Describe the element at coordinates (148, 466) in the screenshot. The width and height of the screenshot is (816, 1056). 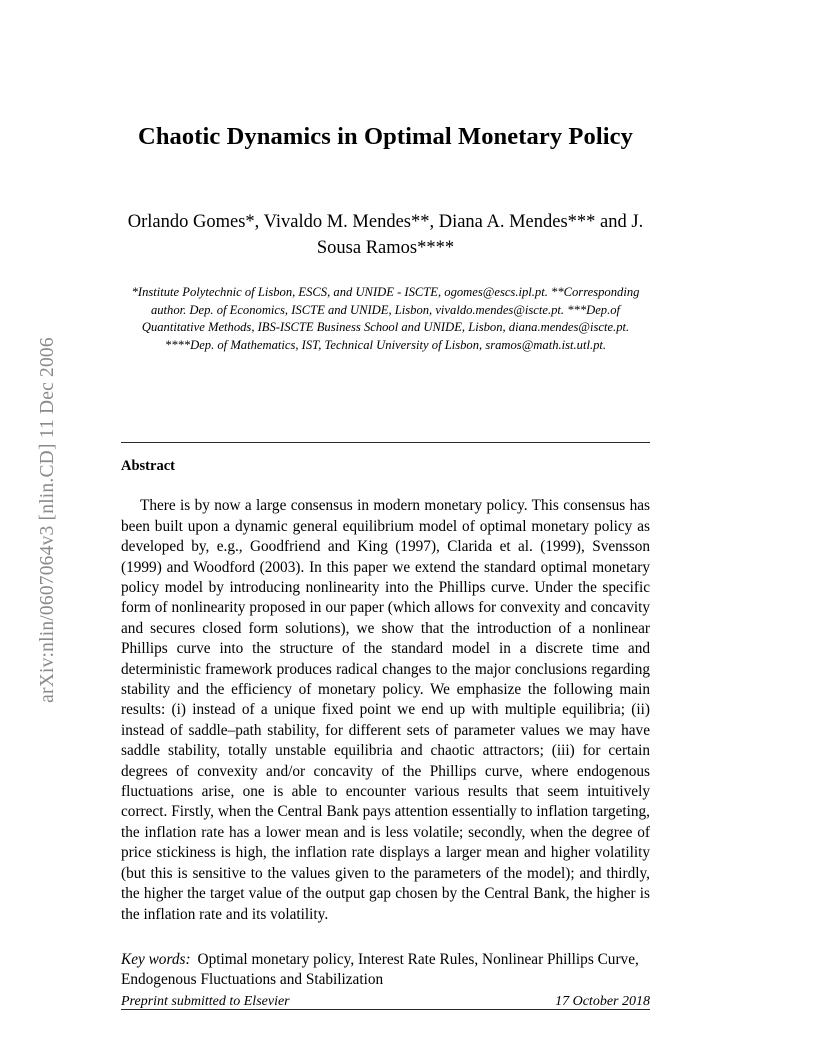
I see `abstract-heading: Abstract` at that location.